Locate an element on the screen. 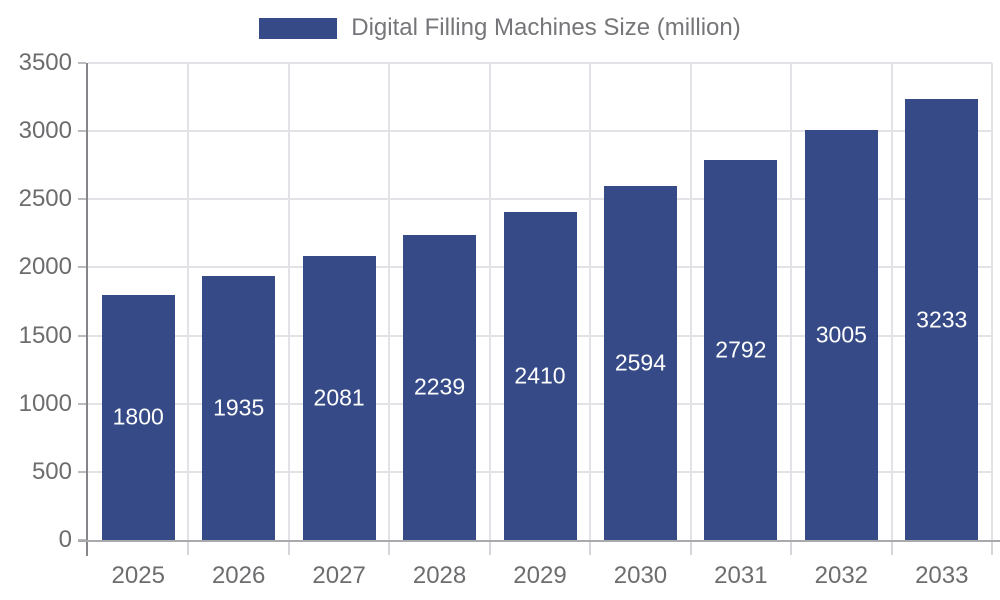  y-axis-label: 3500 is located at coordinates (45, 62).